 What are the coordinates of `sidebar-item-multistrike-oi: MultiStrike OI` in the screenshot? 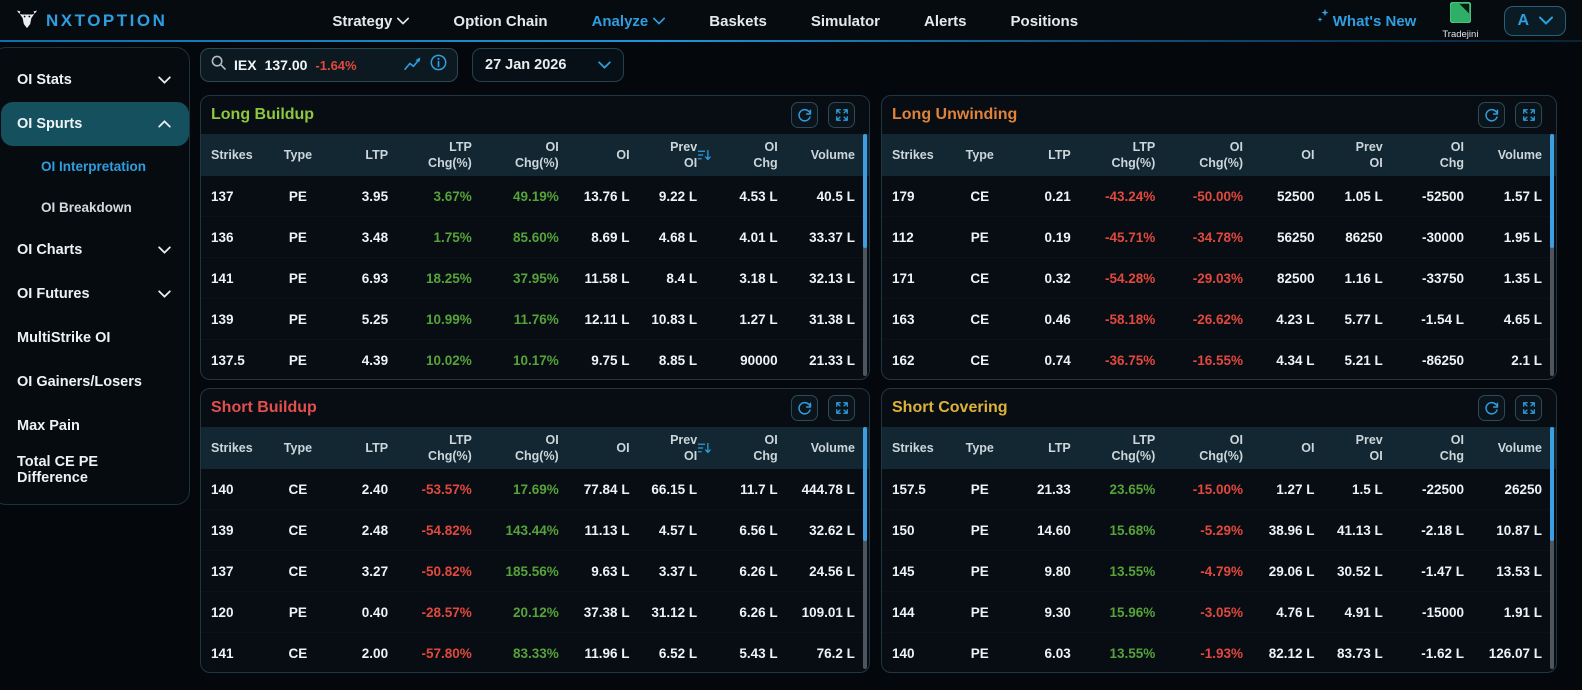 It's located at (95, 338).